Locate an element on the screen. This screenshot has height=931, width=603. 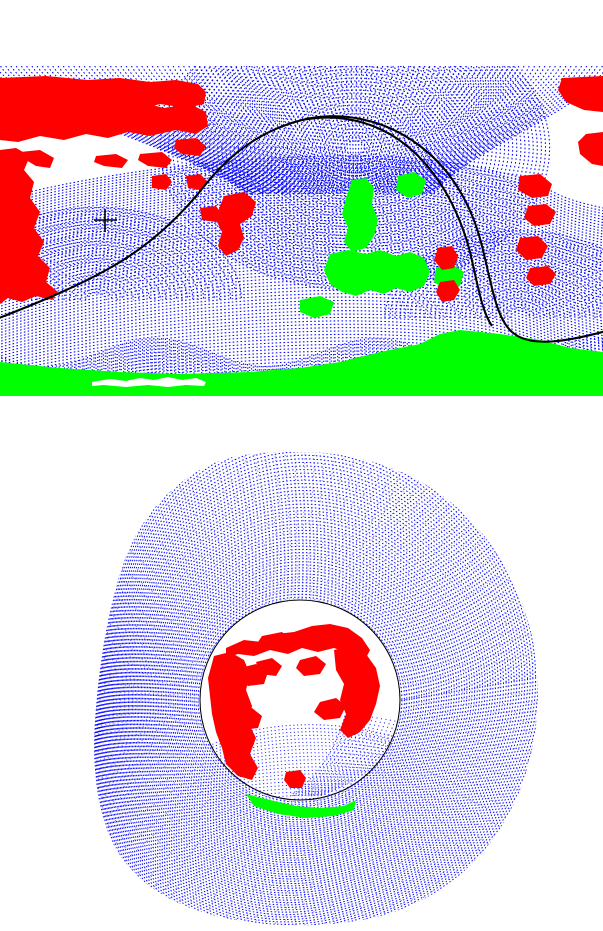
lower-disc-outline is located at coordinates (300, 700).